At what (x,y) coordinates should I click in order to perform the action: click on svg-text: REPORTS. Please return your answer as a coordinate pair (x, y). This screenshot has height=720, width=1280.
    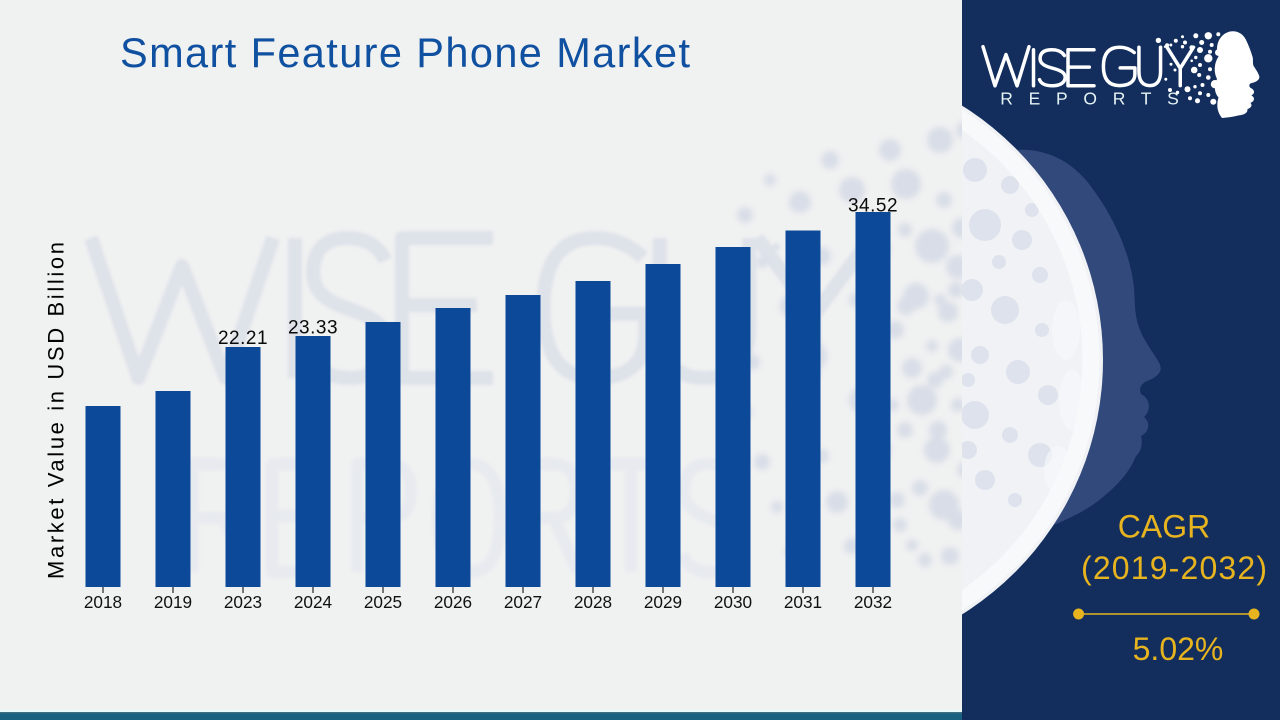
    Looking at the image, I should click on (1097, 99).